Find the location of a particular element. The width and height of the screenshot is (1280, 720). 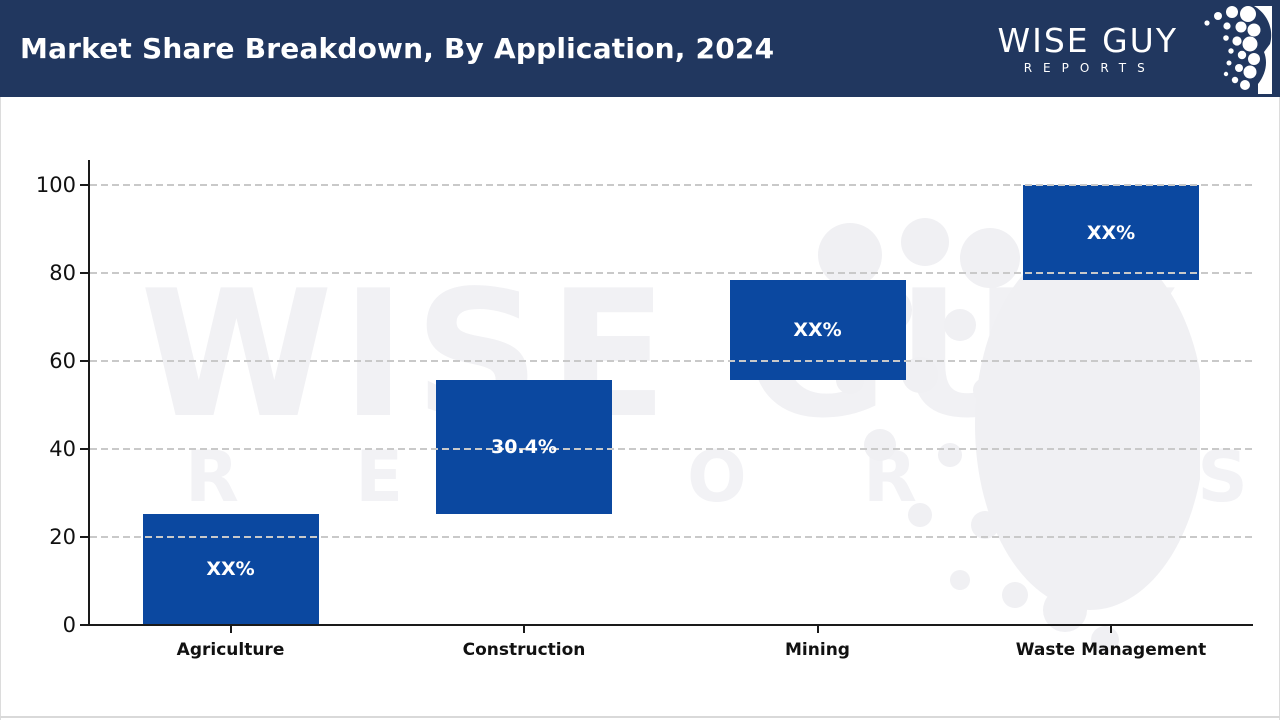

y-axis-spine is located at coordinates (89, 393).